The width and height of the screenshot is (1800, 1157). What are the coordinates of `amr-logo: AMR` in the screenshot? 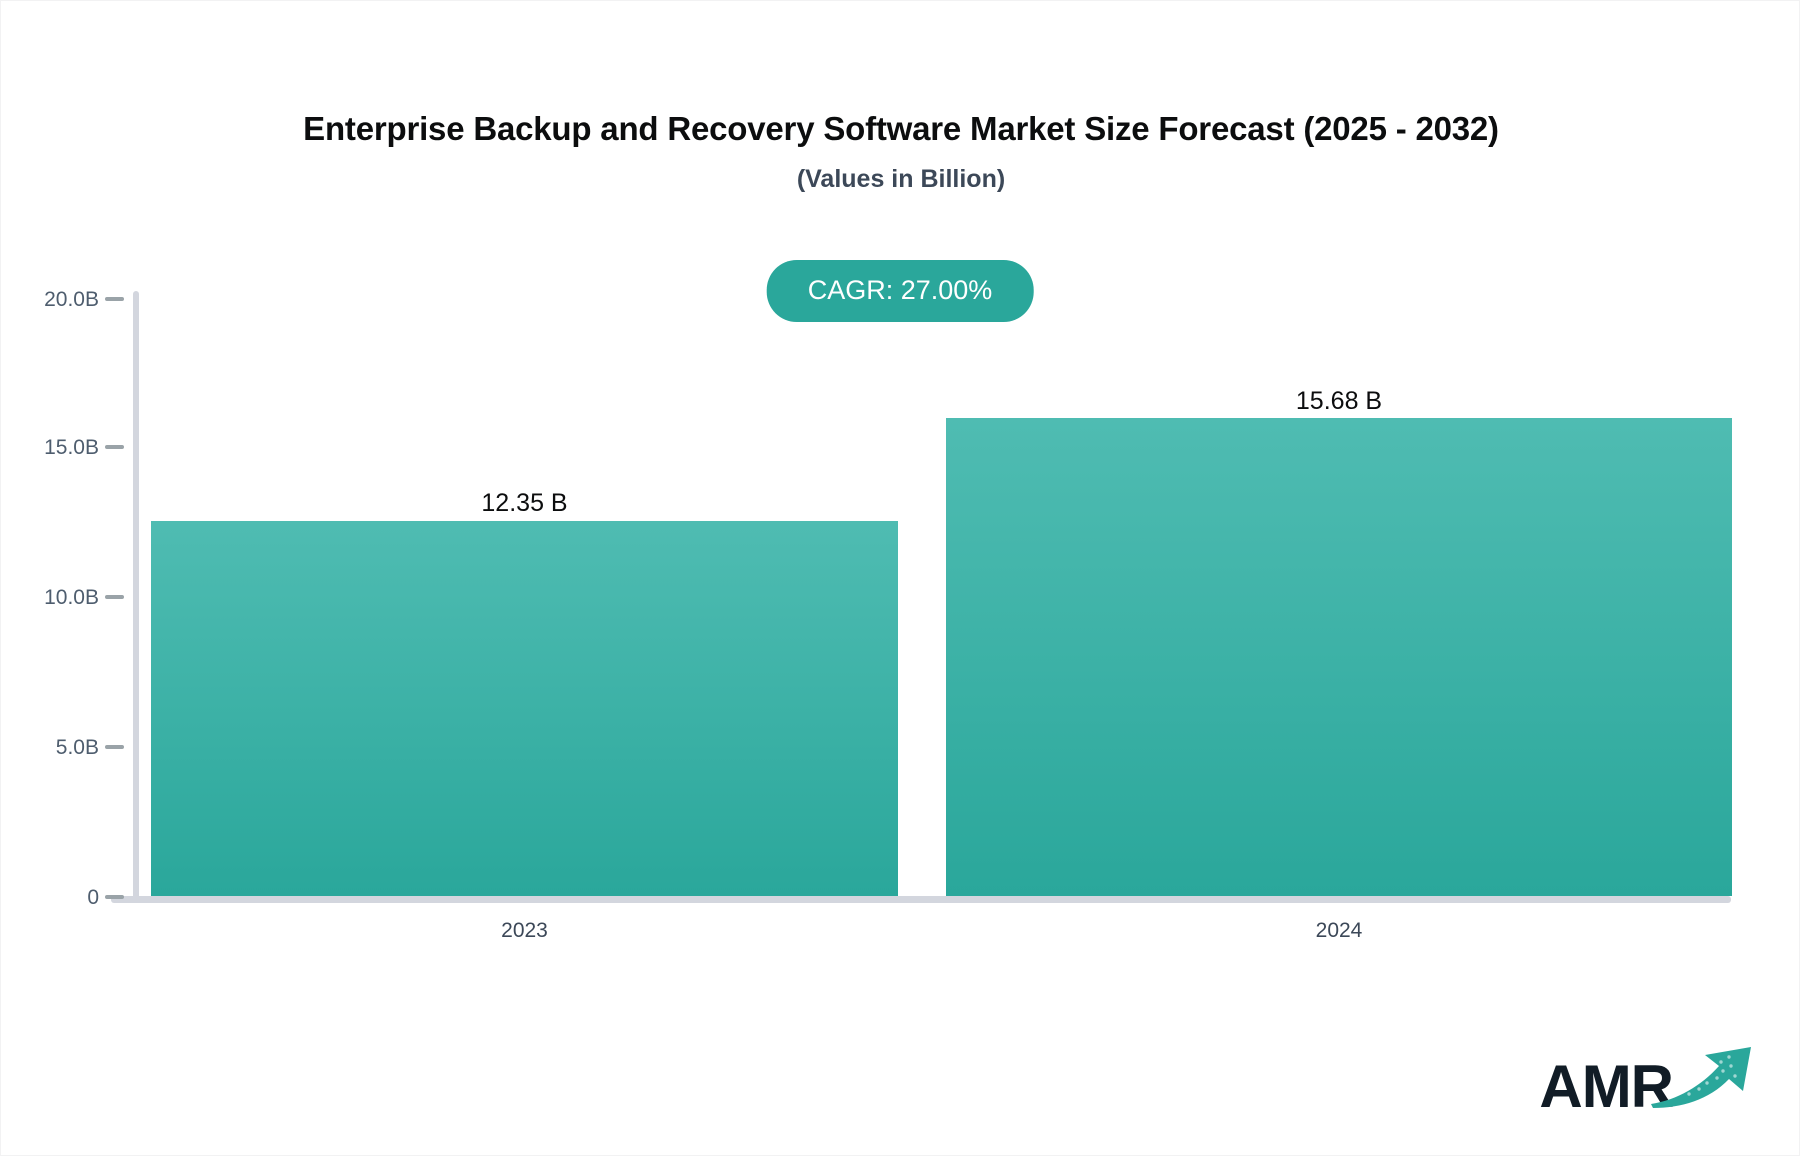 It's located at (1651, 1081).